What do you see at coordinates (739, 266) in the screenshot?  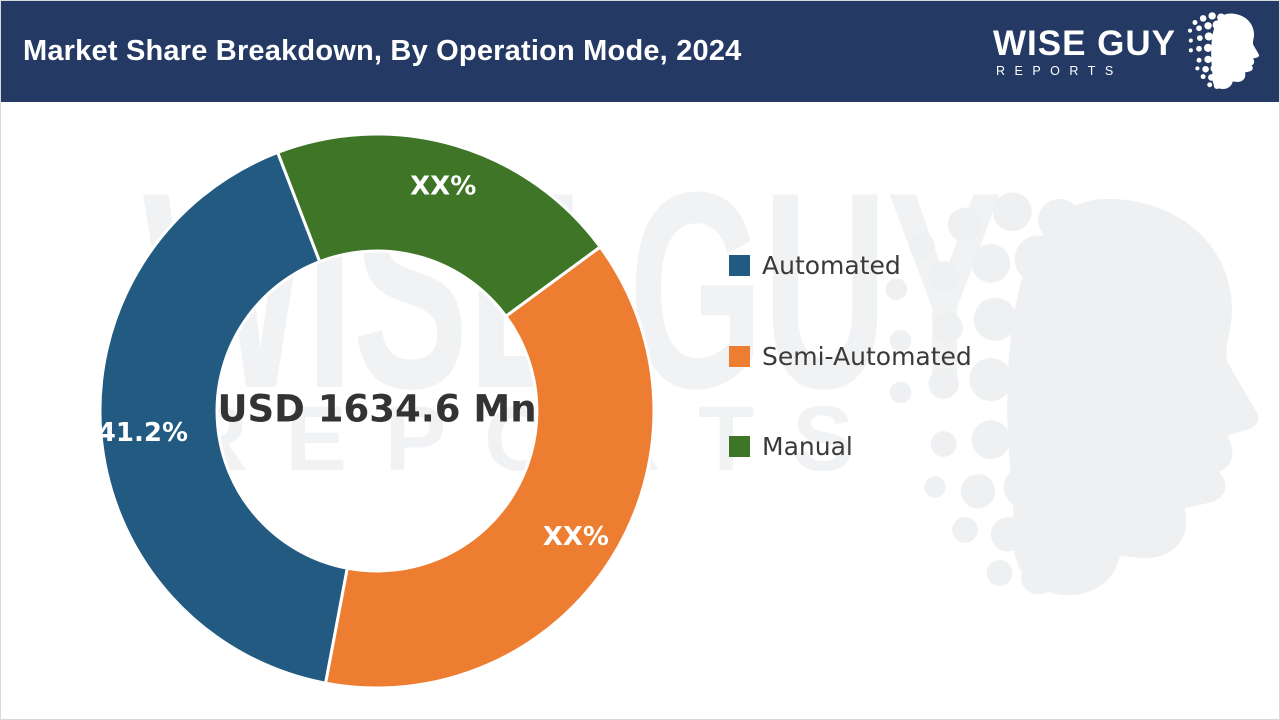 I see `legend-swatch-automated` at bounding box center [739, 266].